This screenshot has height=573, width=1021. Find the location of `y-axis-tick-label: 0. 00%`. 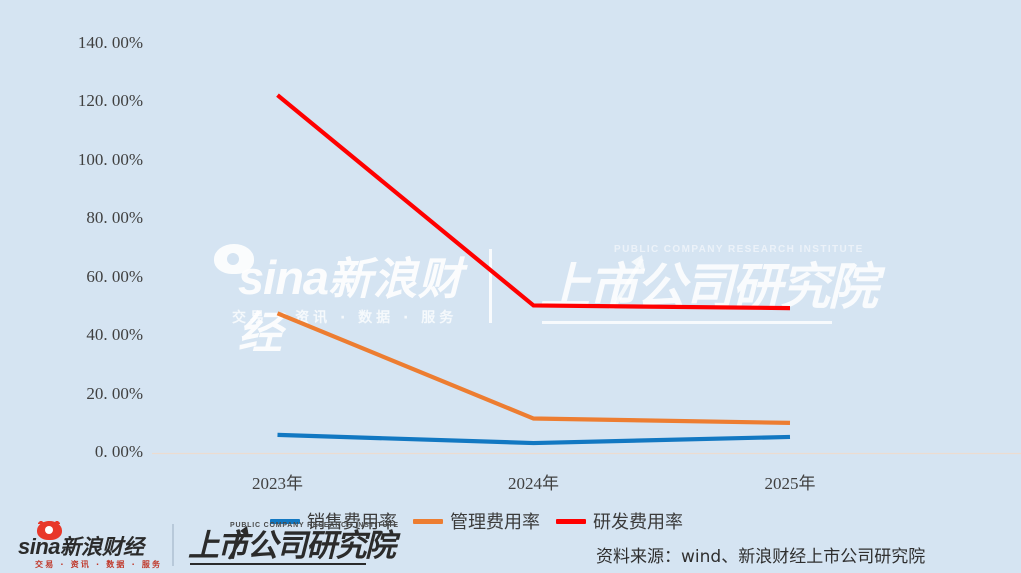

y-axis-tick-label: 0. 00% is located at coordinates (118, 451).